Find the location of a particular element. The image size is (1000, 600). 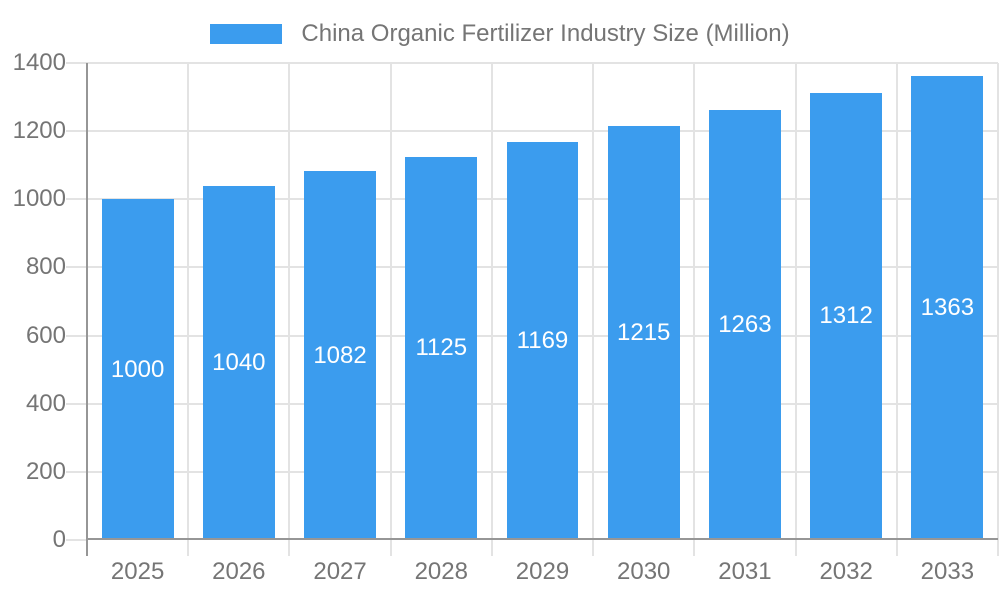

bar-cell: 1082 is located at coordinates (339, 301).